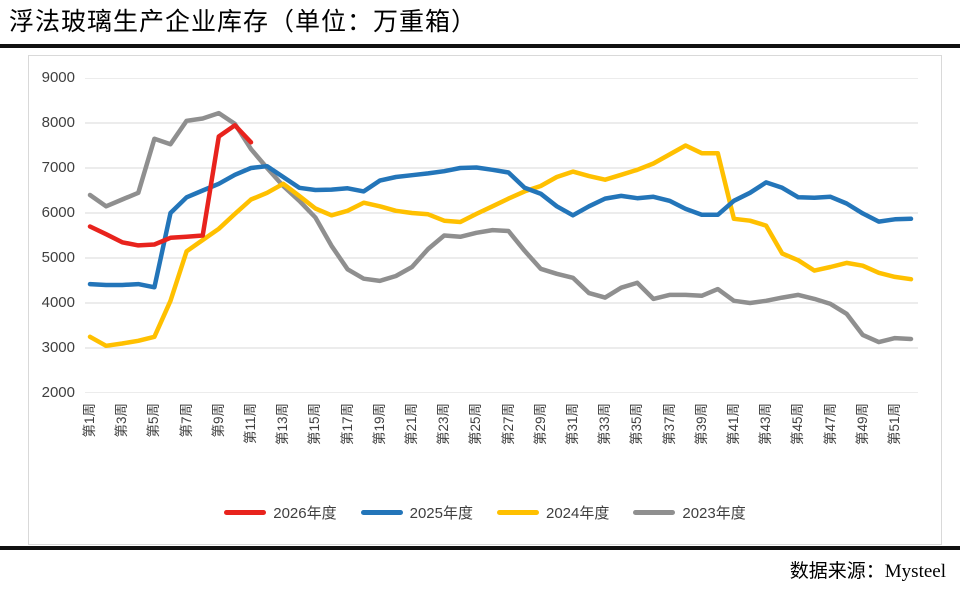 The height and width of the screenshot is (595, 960). Describe the element at coordinates (480, 548) in the screenshot. I see `divider-bottom` at that location.